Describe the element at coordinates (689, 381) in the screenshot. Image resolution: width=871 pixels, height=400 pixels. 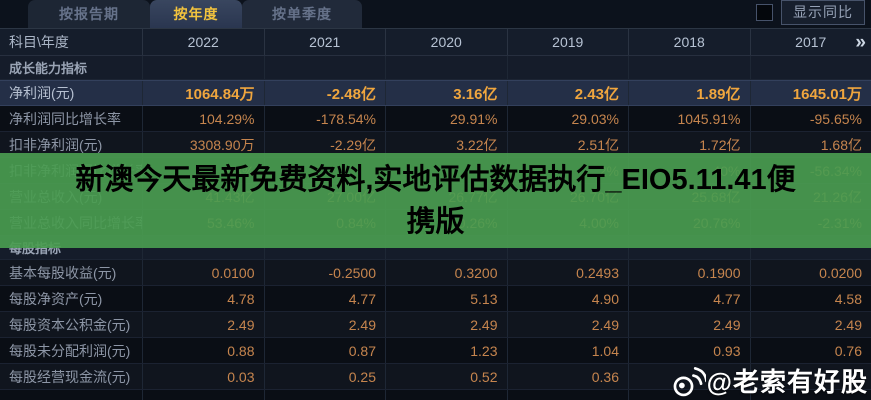
I see `weibo-eye-icon` at that location.